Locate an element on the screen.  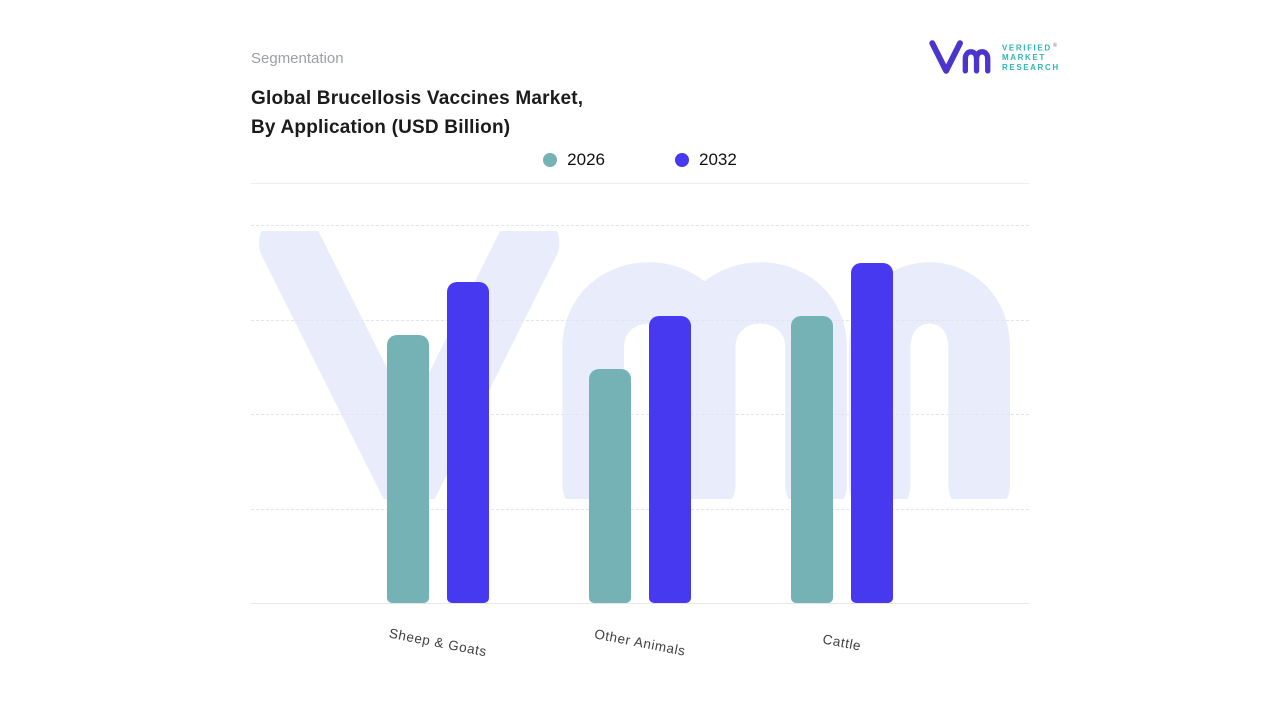
vmr-logo-text: VERIFIED® MARKET RESEARCH is located at coordinates (1031, 57).